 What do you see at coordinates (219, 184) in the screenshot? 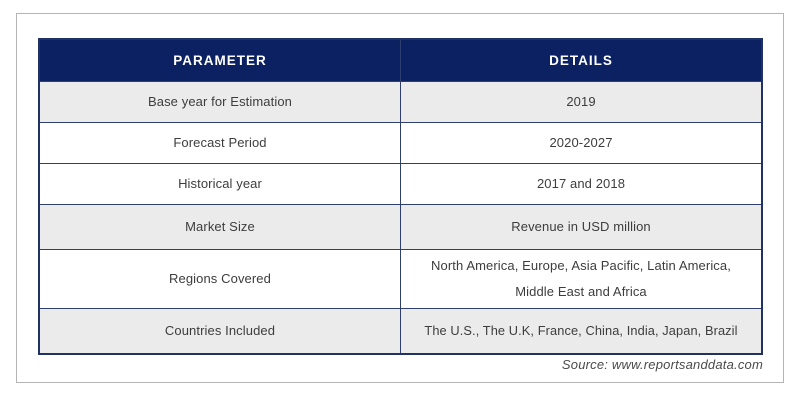
I see `parameter-cell: Historical year` at bounding box center [219, 184].